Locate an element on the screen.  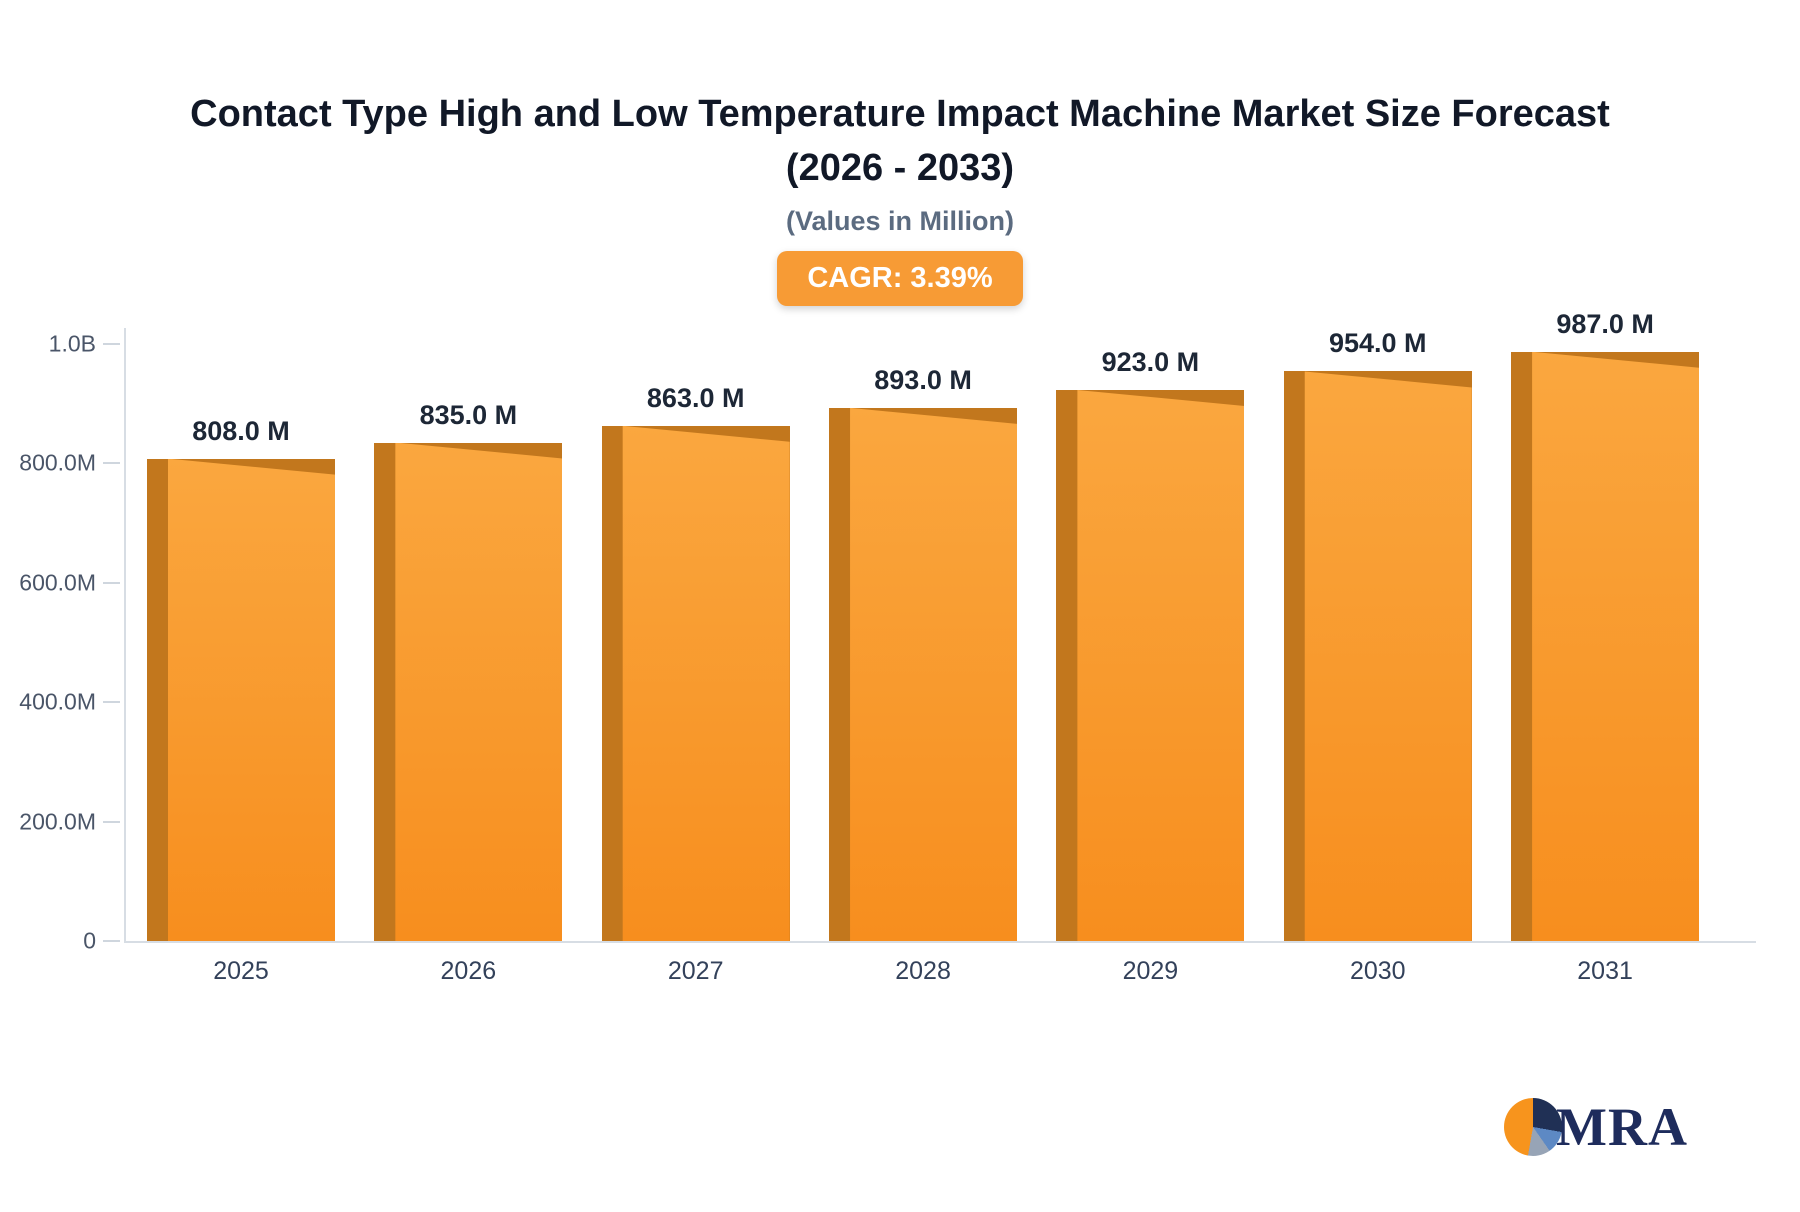
cagr-badge: CAGR: 3.39% is located at coordinates (900, 278).